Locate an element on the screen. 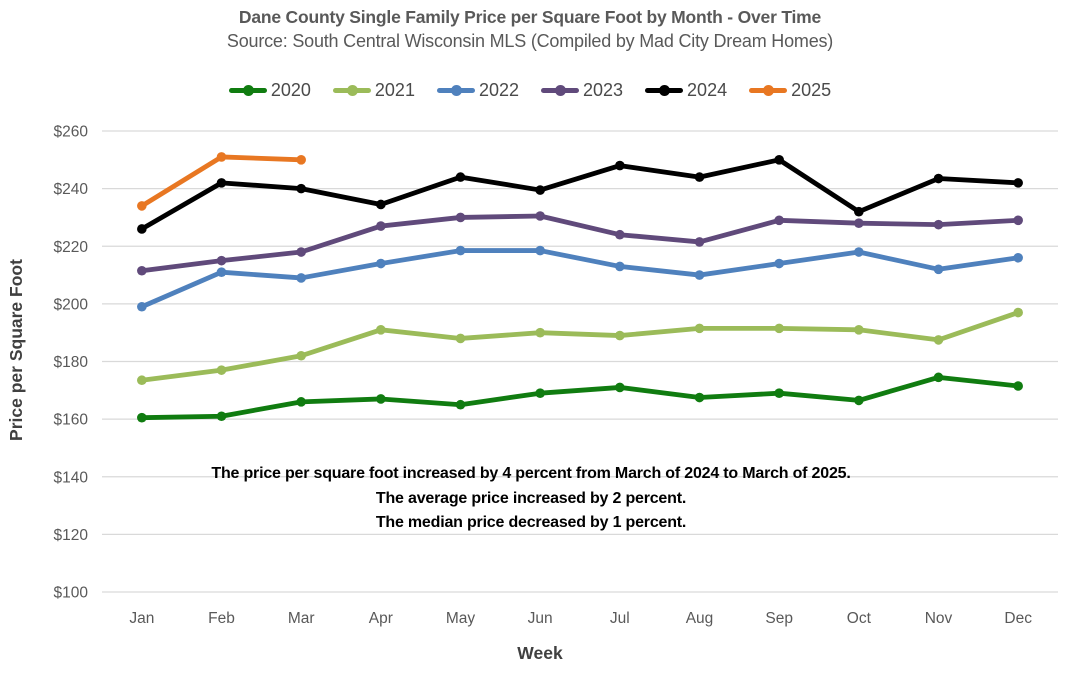 The width and height of the screenshot is (1076, 678). x-tick-label-Feb: Feb is located at coordinates (221, 618).